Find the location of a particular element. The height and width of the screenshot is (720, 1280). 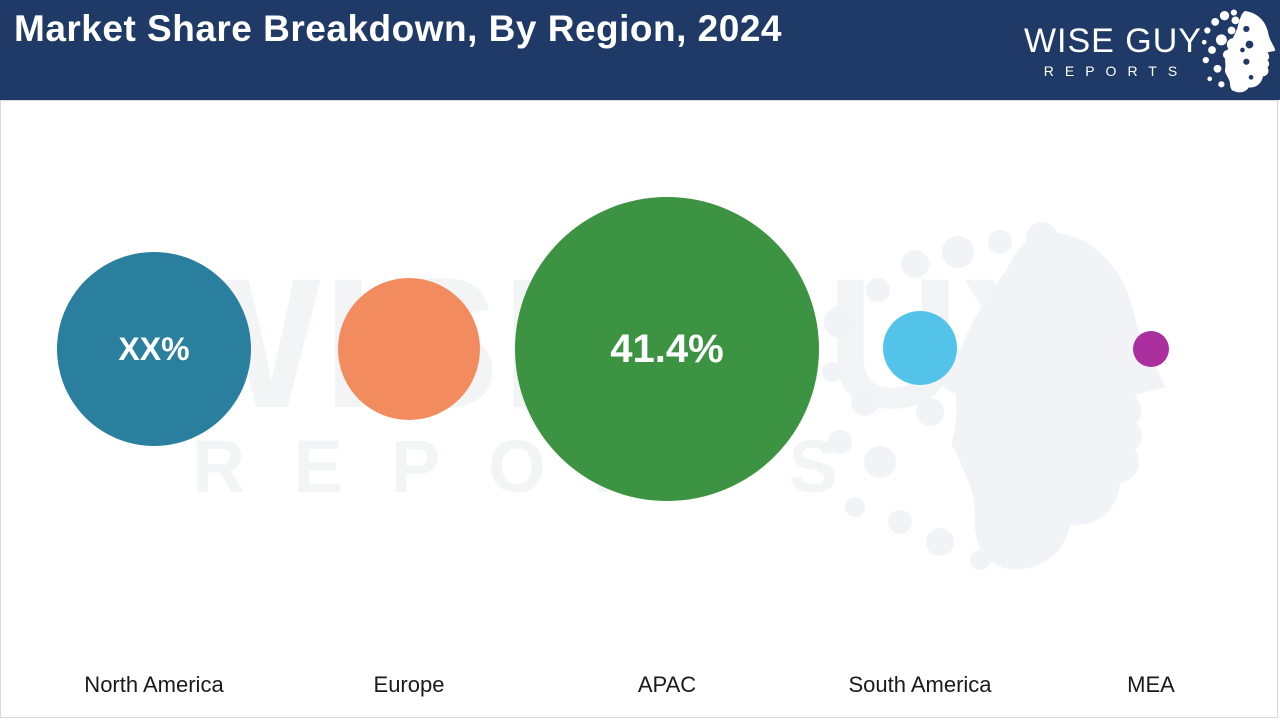

category-label-north-america: North America is located at coordinates (154, 684).